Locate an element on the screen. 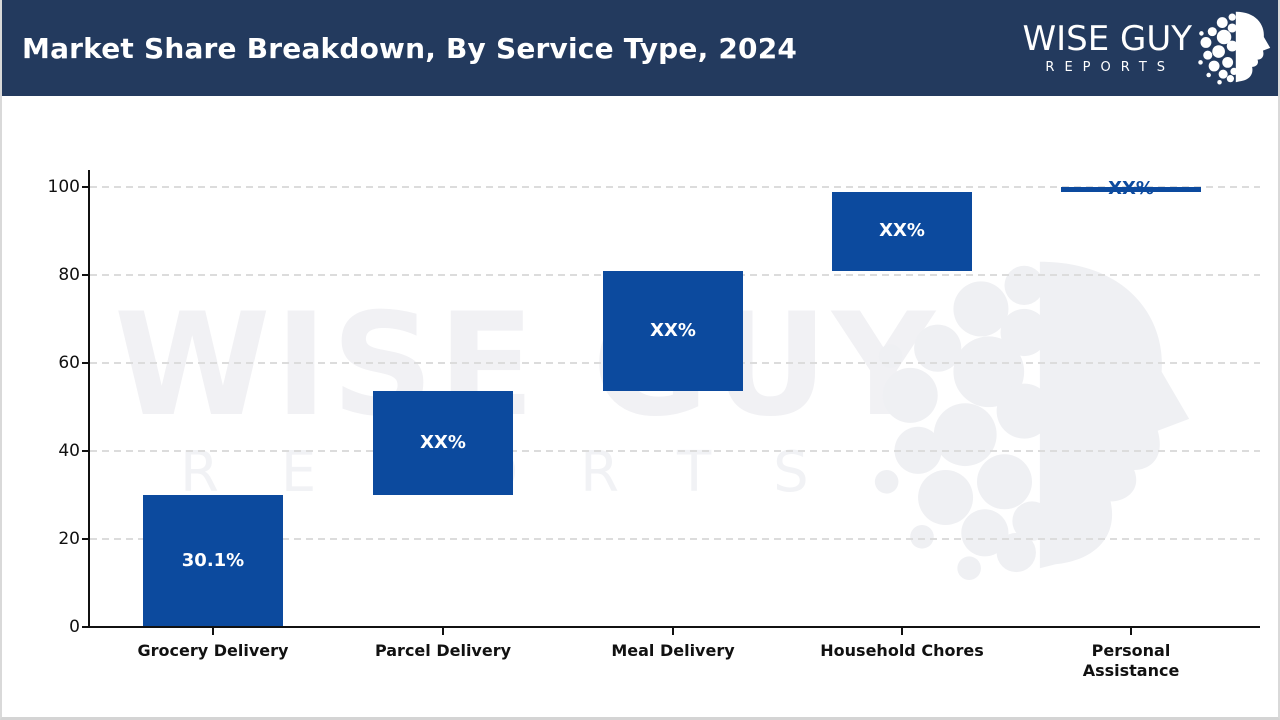  y-tick-label: 60 is located at coordinates (69, 363).